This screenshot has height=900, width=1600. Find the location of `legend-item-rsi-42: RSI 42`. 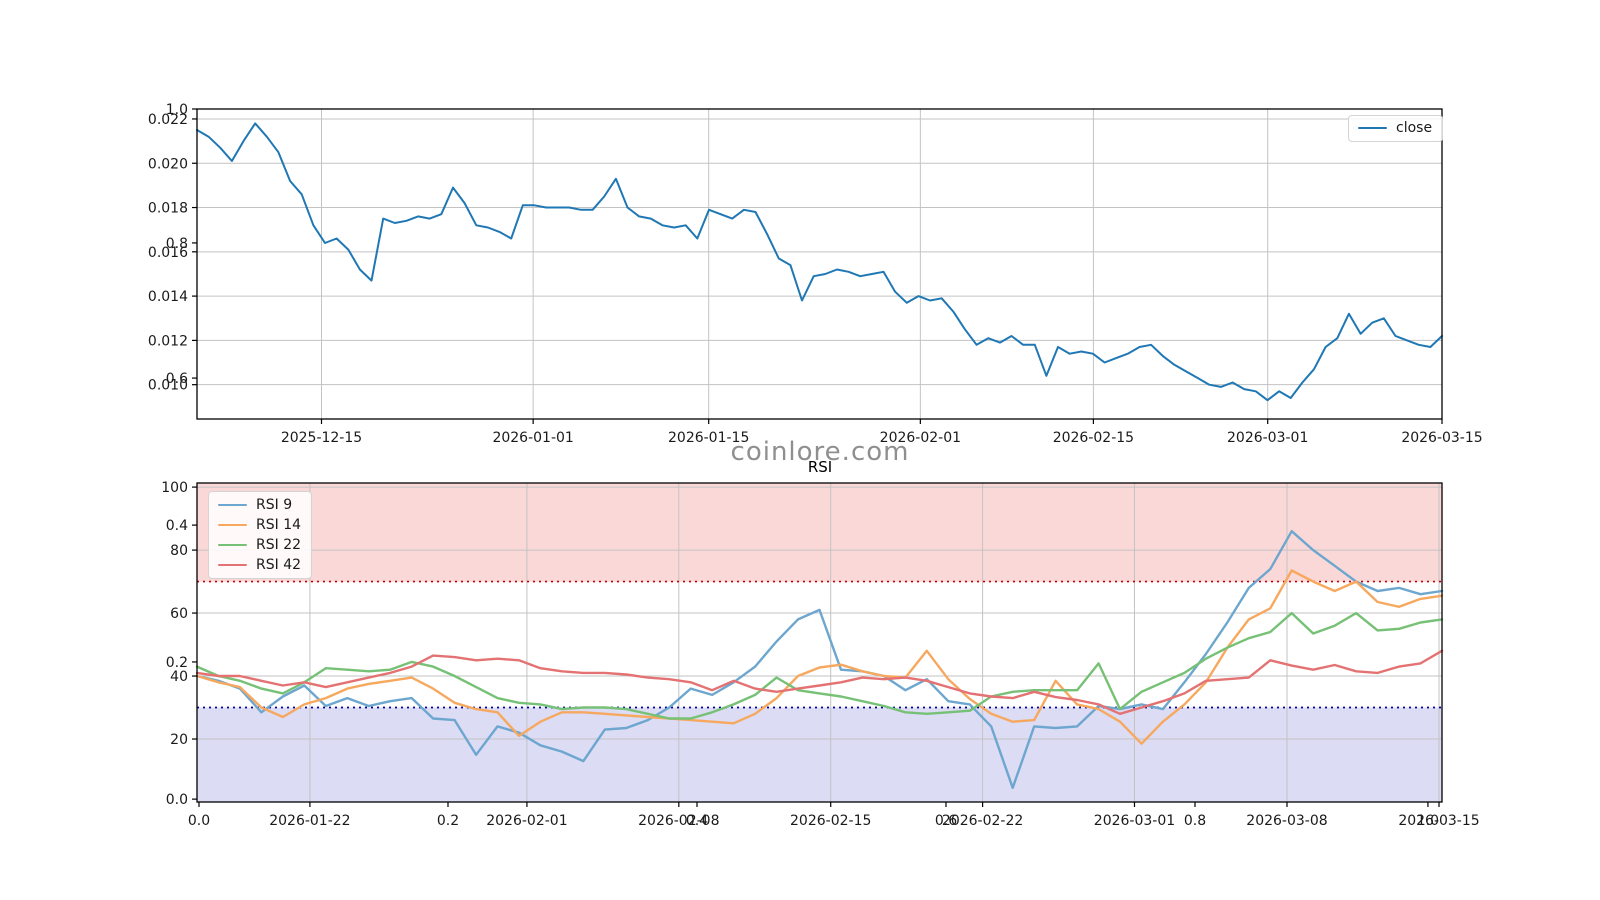

legend-item-rsi-42: RSI 42 is located at coordinates (260, 565).